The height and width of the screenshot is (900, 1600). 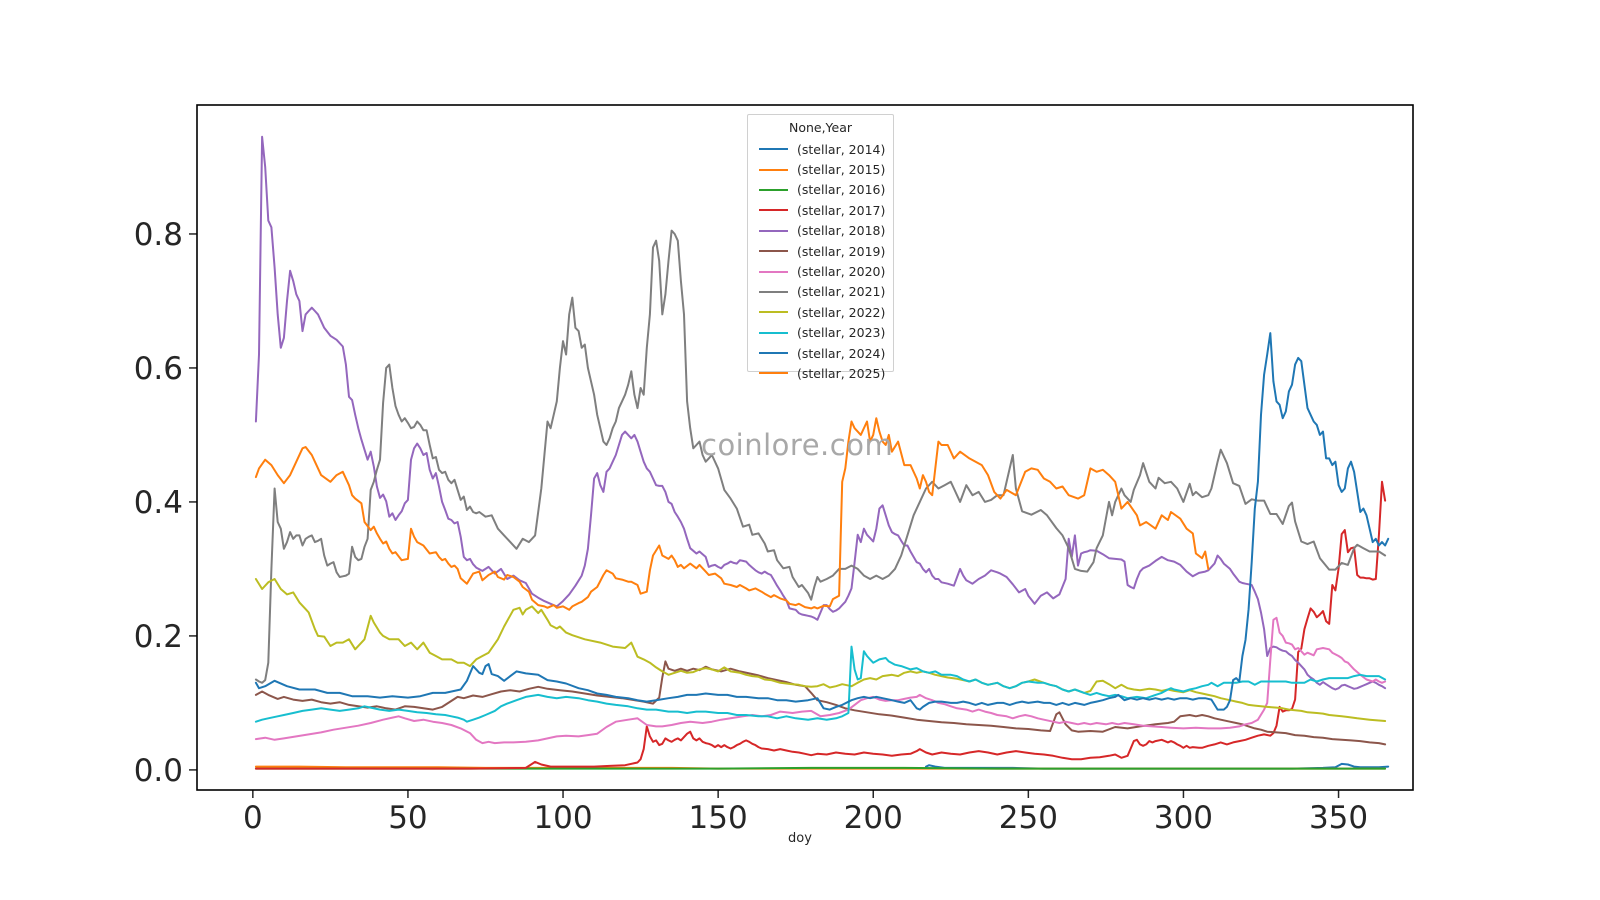 I want to click on legend-swatch-stellar-2015, so click(x=773, y=169).